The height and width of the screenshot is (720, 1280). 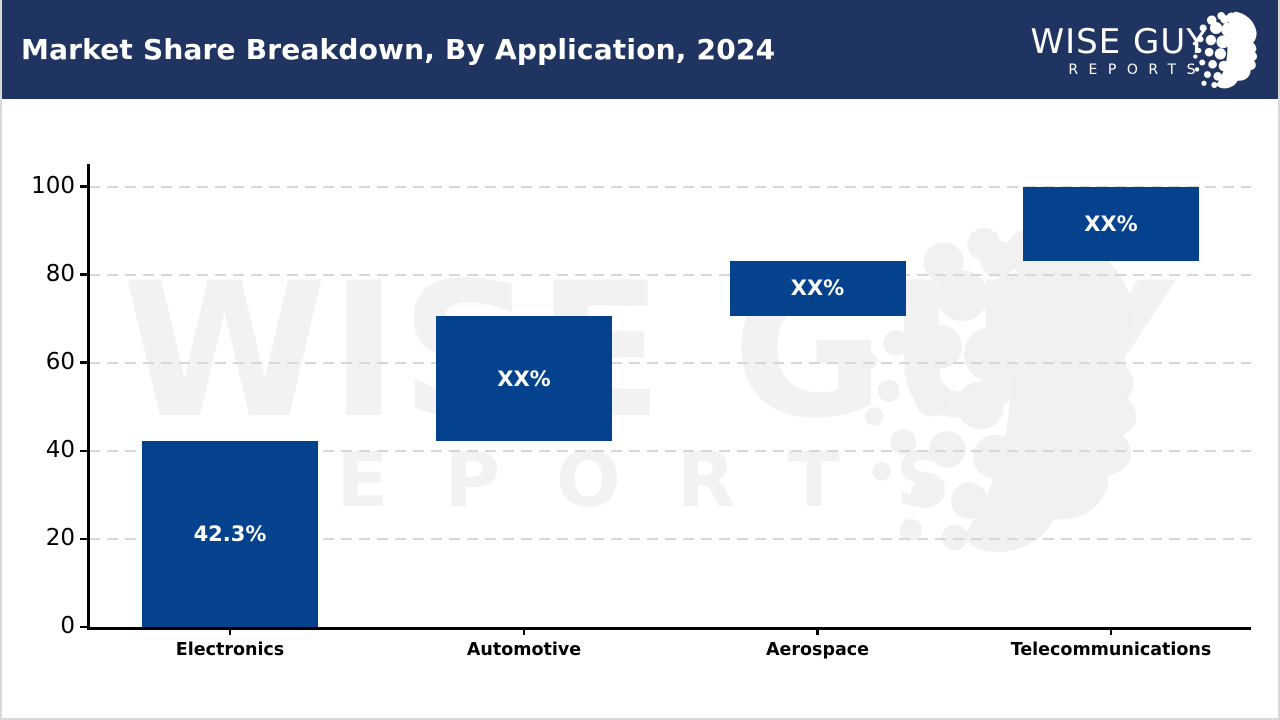 What do you see at coordinates (817, 632) in the screenshot?
I see `x-tick-aerospace` at bounding box center [817, 632].